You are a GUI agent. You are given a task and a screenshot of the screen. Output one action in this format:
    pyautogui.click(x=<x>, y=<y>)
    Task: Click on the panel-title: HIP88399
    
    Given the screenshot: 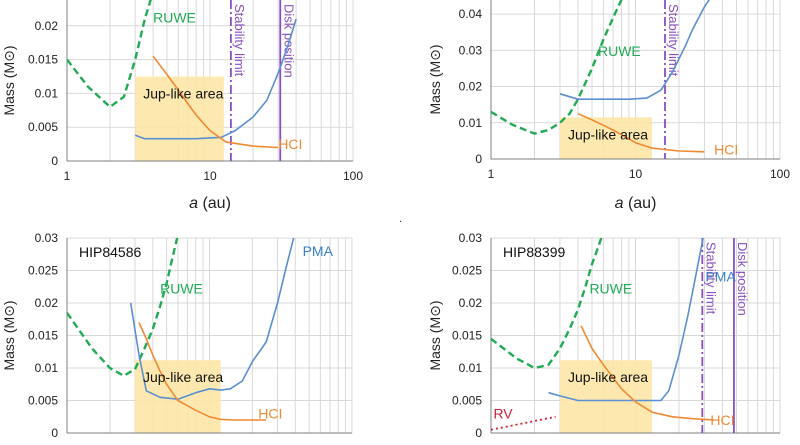 What is the action you would take?
    pyautogui.click(x=534, y=252)
    